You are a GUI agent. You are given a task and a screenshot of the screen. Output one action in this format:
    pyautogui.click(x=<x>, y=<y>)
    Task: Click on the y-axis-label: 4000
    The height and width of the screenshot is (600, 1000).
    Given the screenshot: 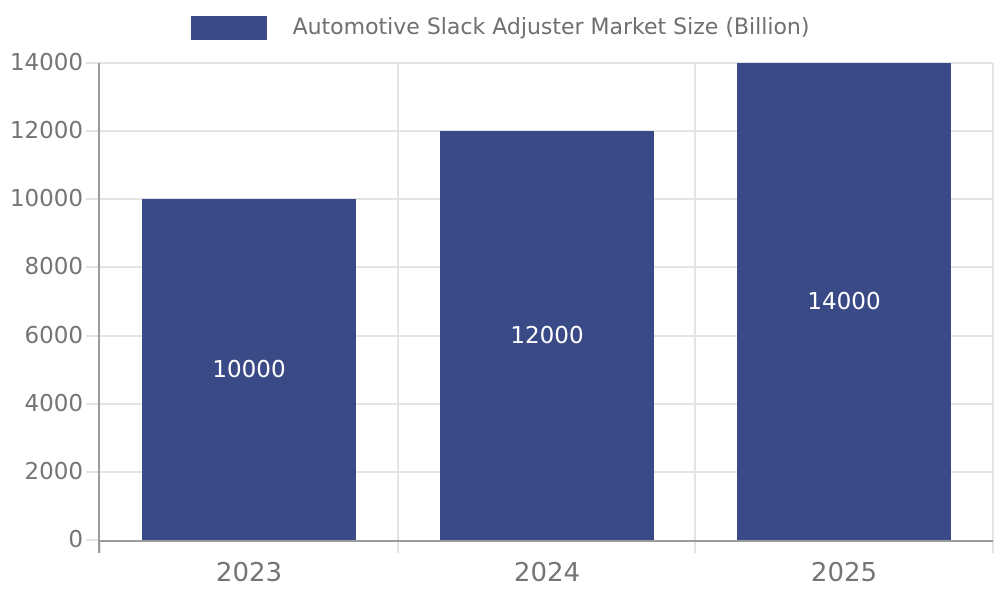 What is the action you would take?
    pyautogui.click(x=53, y=403)
    